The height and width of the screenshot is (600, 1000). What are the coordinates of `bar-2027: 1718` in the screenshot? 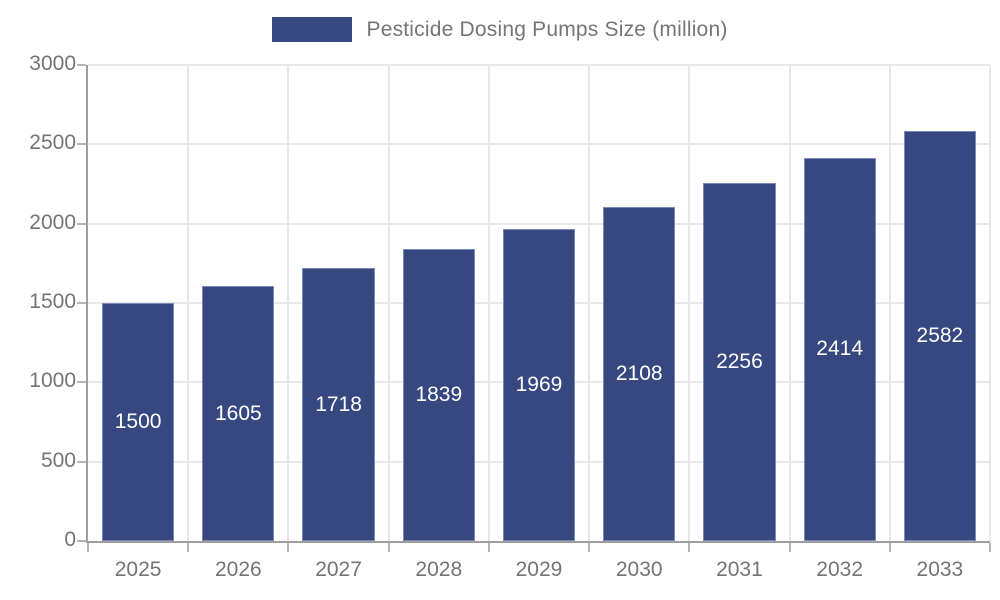 It's located at (338, 404).